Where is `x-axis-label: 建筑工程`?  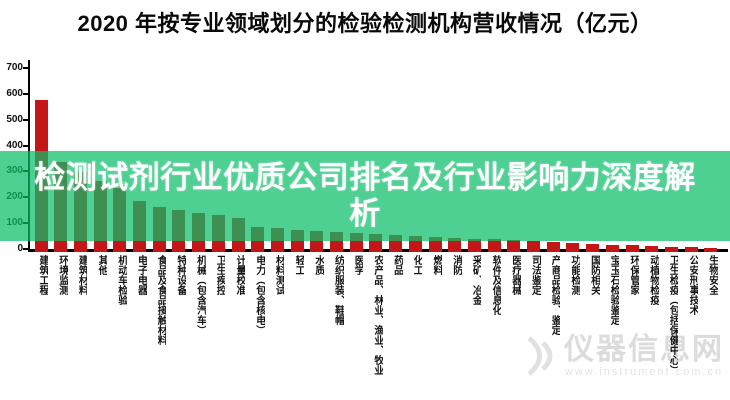 x-axis-label: 建筑工程 is located at coordinates (42, 275).